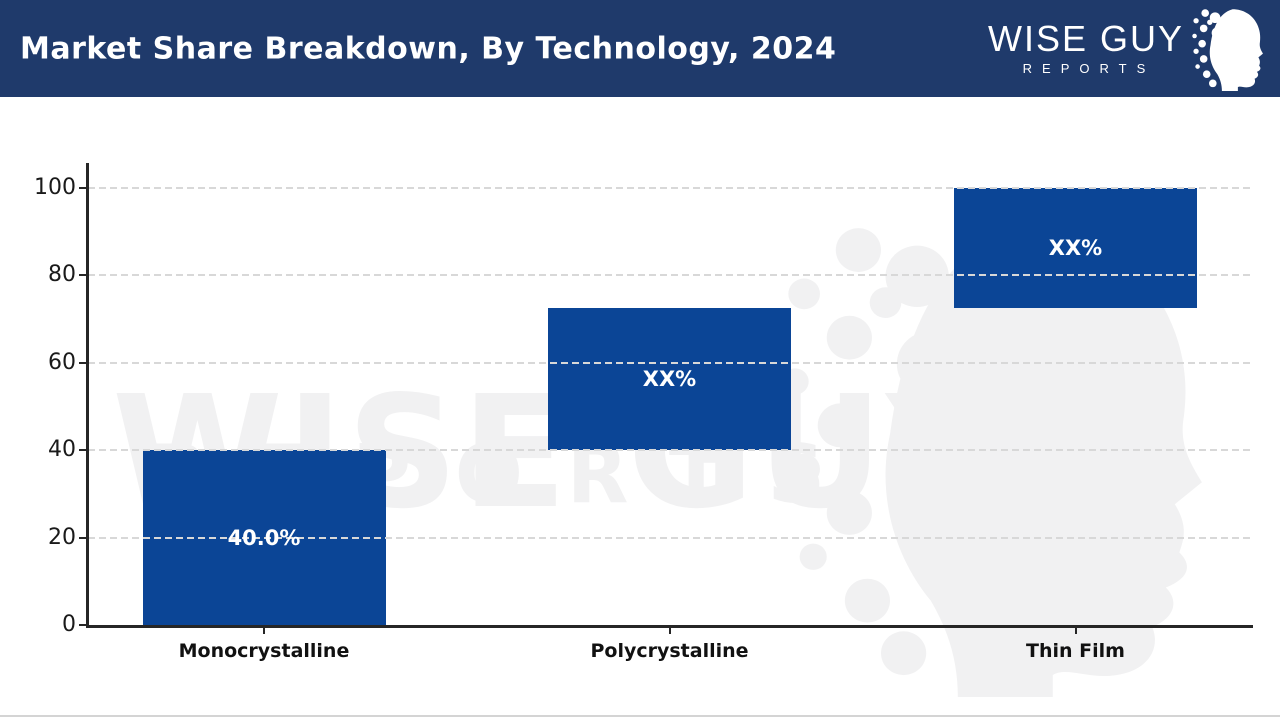  What do you see at coordinates (640, 716) in the screenshot?
I see `footer-divider` at bounding box center [640, 716].